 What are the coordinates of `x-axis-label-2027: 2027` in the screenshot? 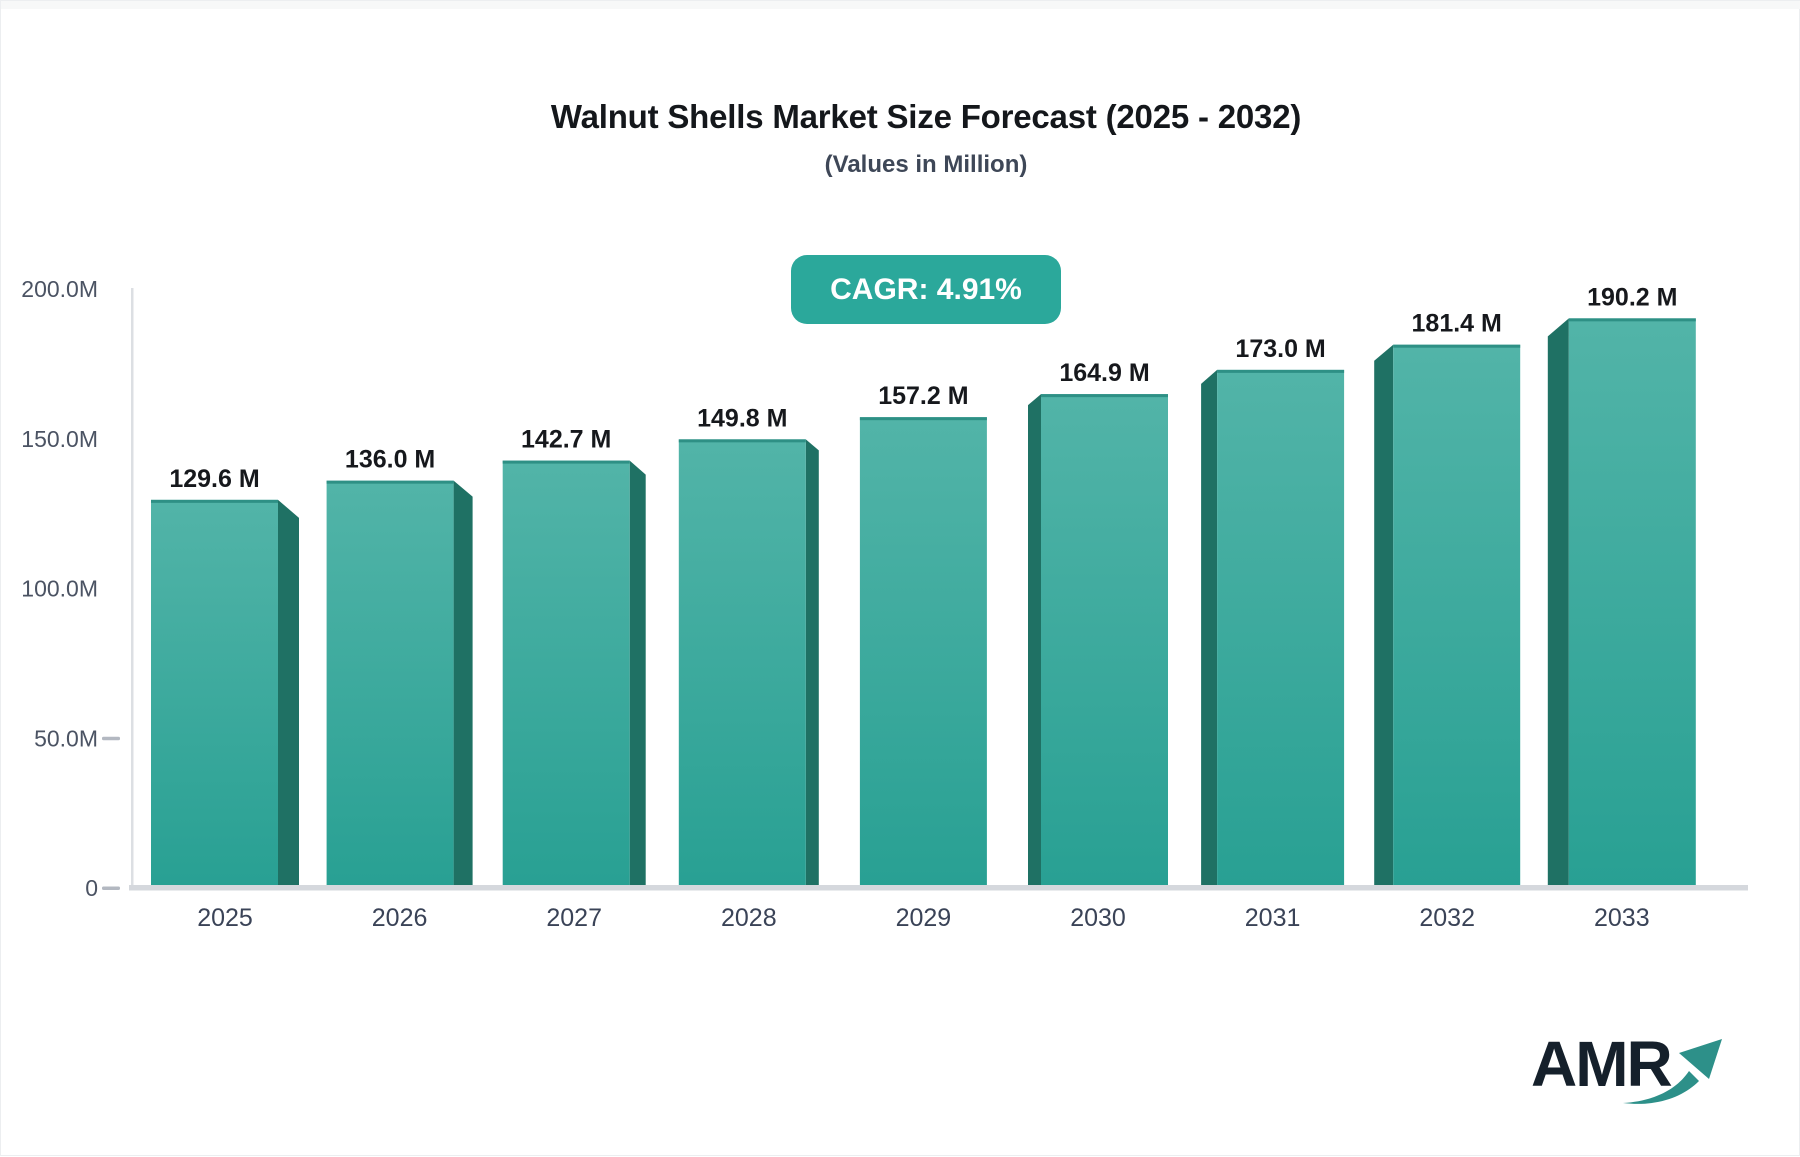 It's located at (574, 918).